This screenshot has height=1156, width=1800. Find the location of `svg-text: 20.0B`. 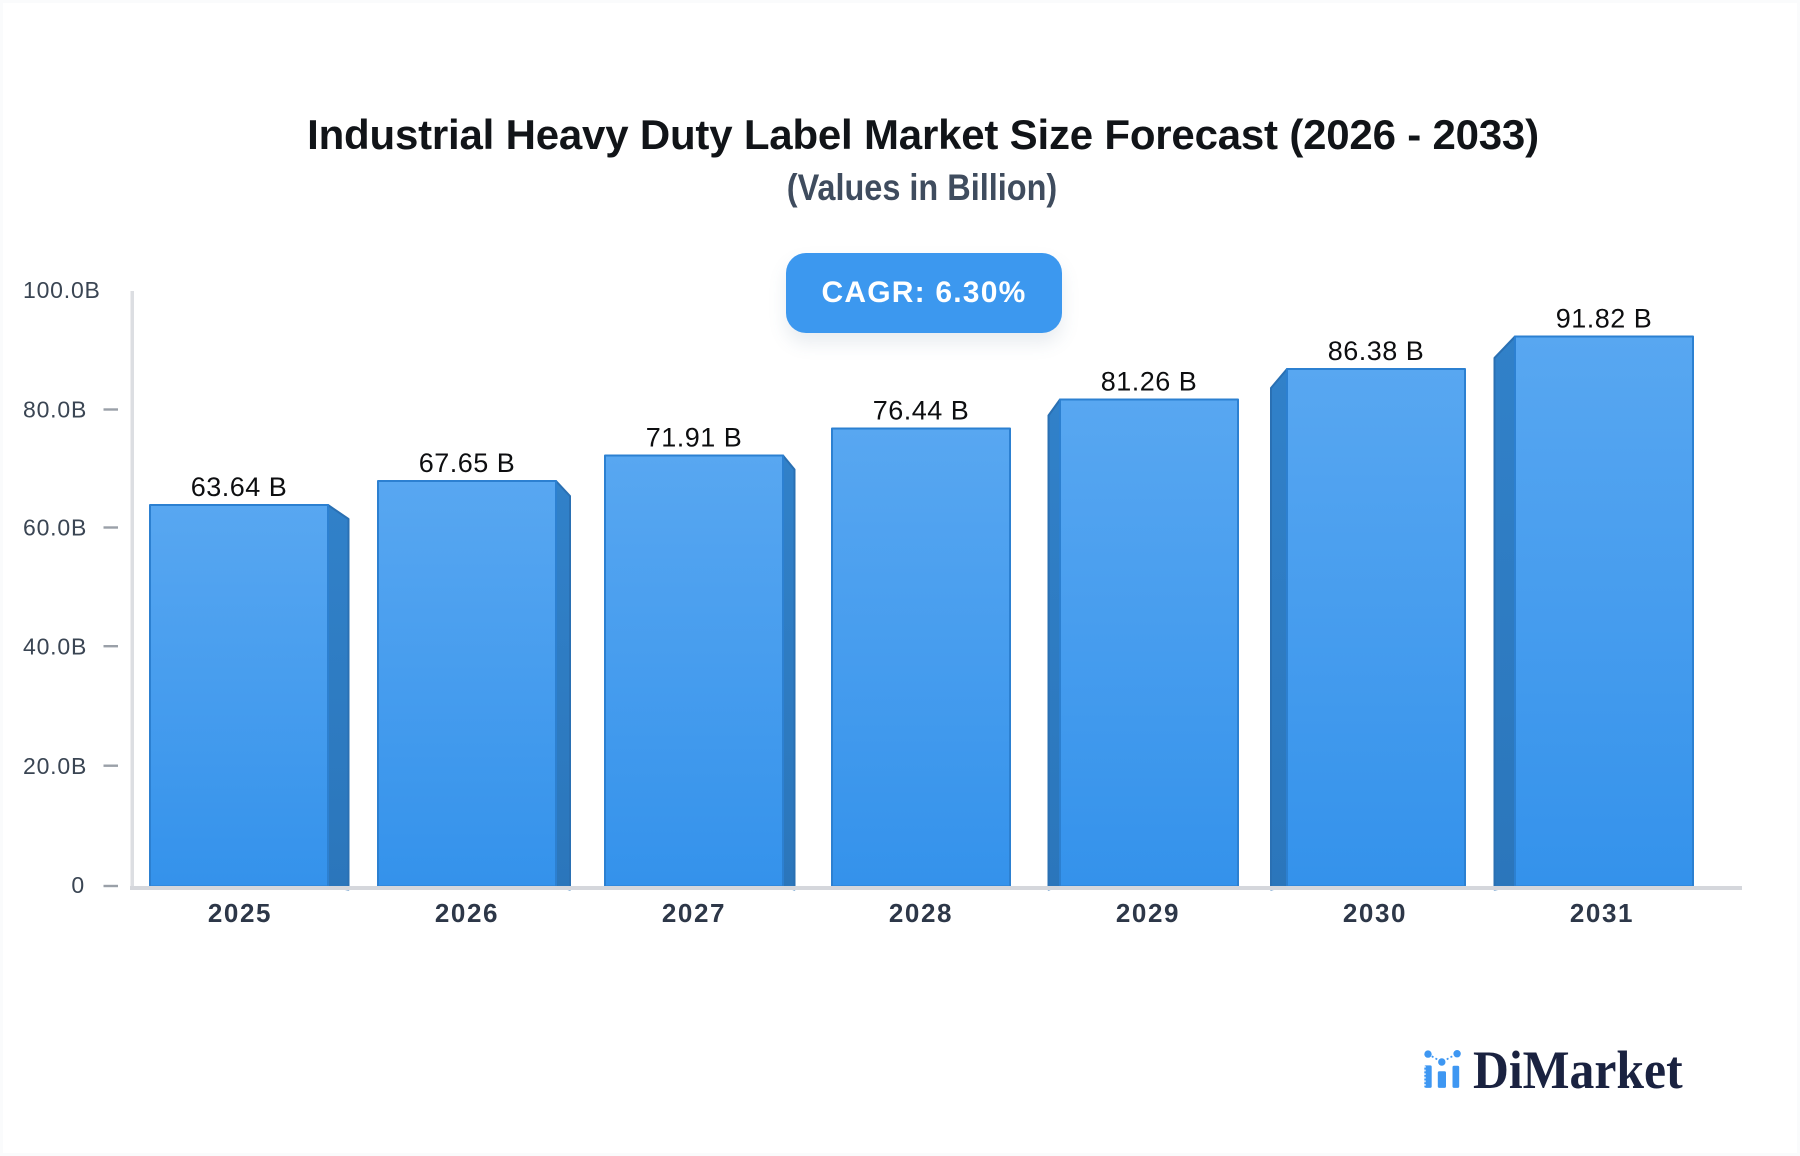

svg-text: 20.0B is located at coordinates (55, 766).